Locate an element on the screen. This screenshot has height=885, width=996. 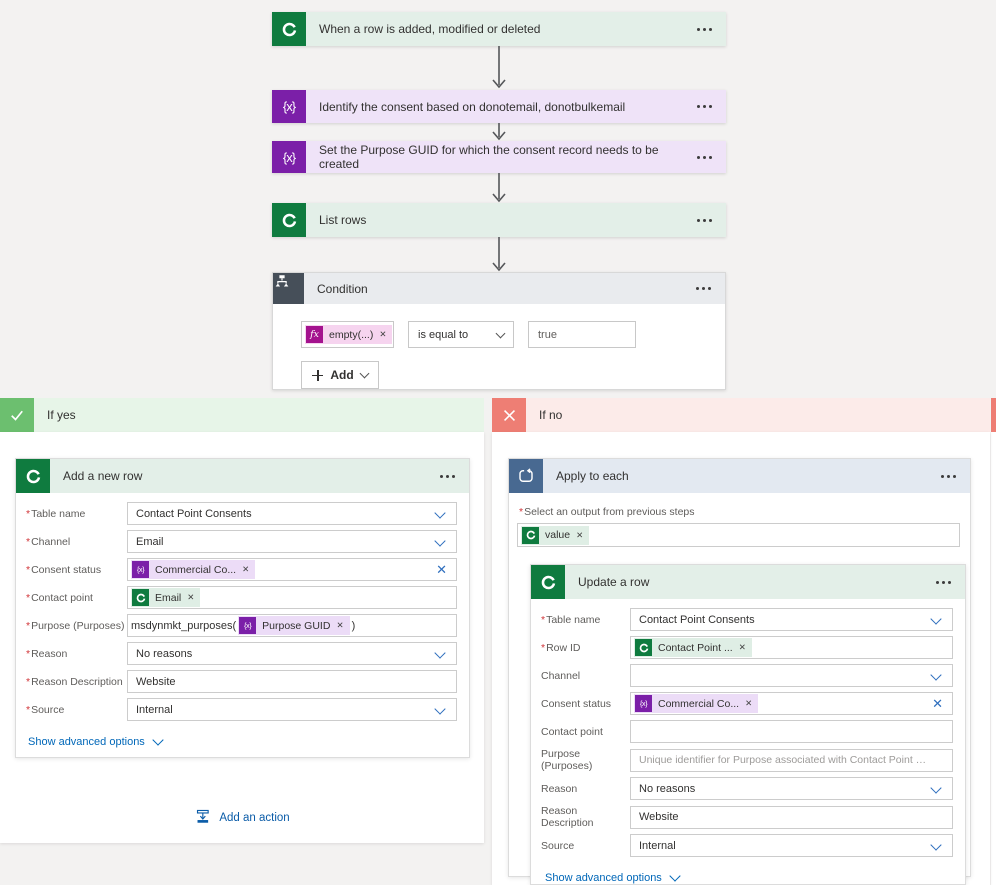
offscreen-branch-sliver is located at coordinates (993, 415).